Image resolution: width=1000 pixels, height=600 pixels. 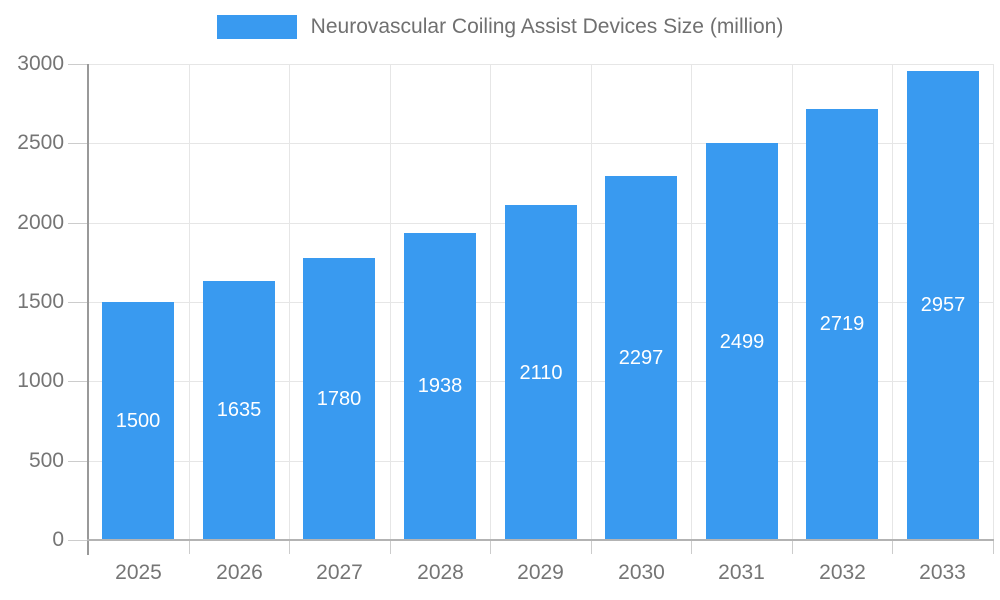 I want to click on bar-value-label: 1780, so click(x=339, y=399).